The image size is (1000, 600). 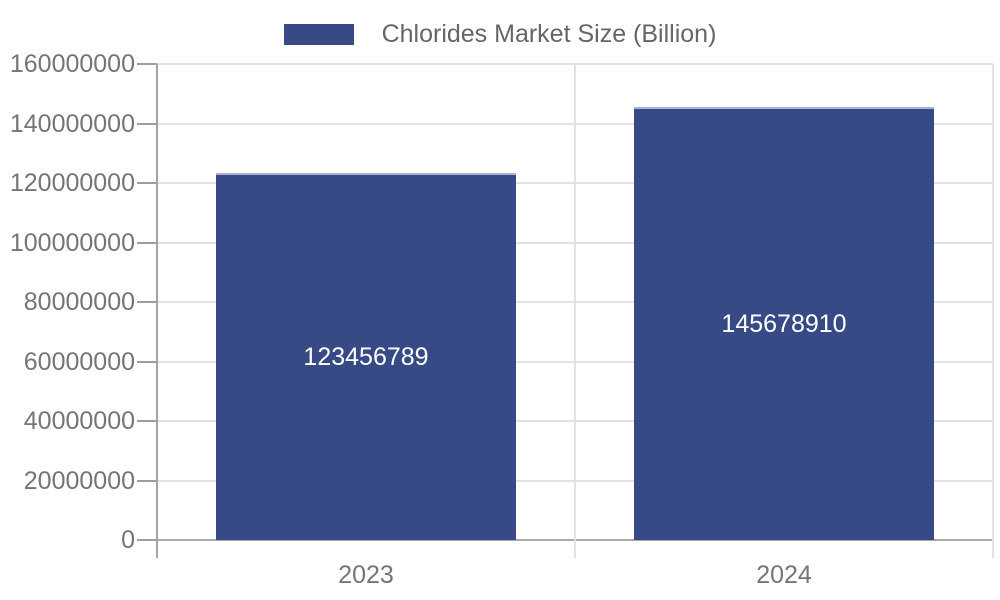 What do you see at coordinates (318, 34) in the screenshot?
I see `legend-swatch` at bounding box center [318, 34].